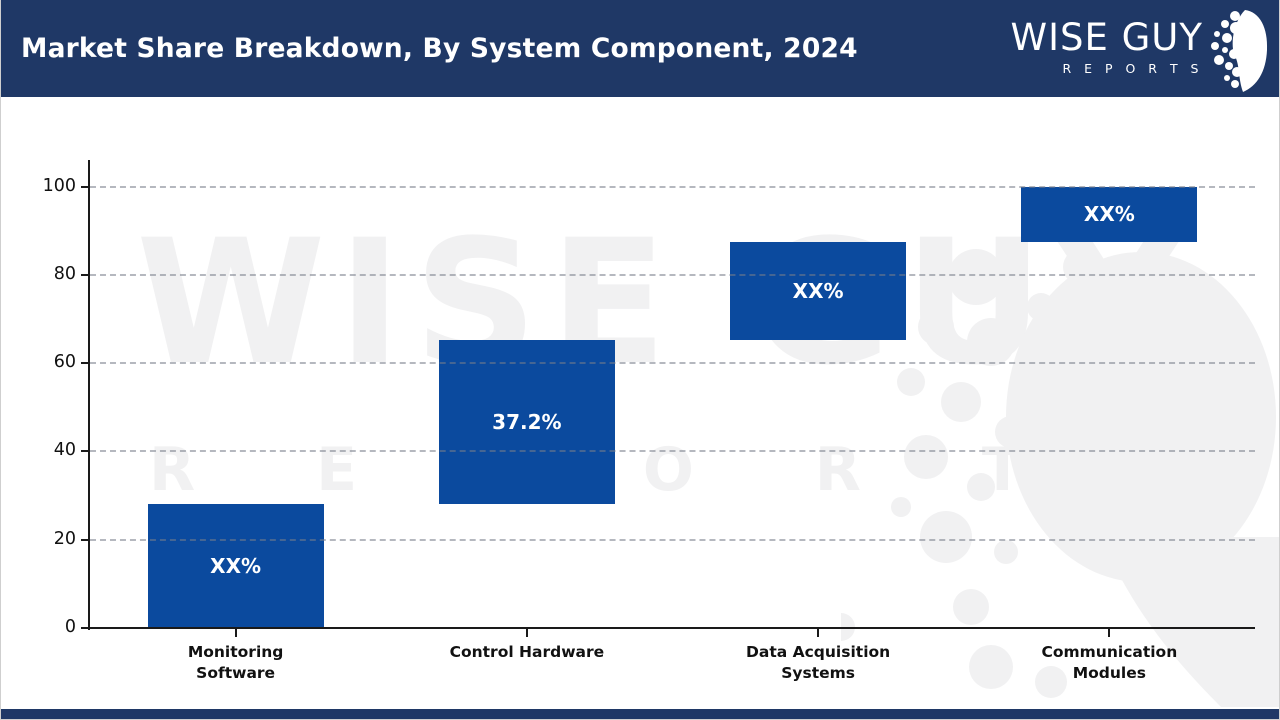 The image size is (1280, 720). Describe the element at coordinates (59, 185) in the screenshot. I see `y-tick-label-100: 100` at that location.